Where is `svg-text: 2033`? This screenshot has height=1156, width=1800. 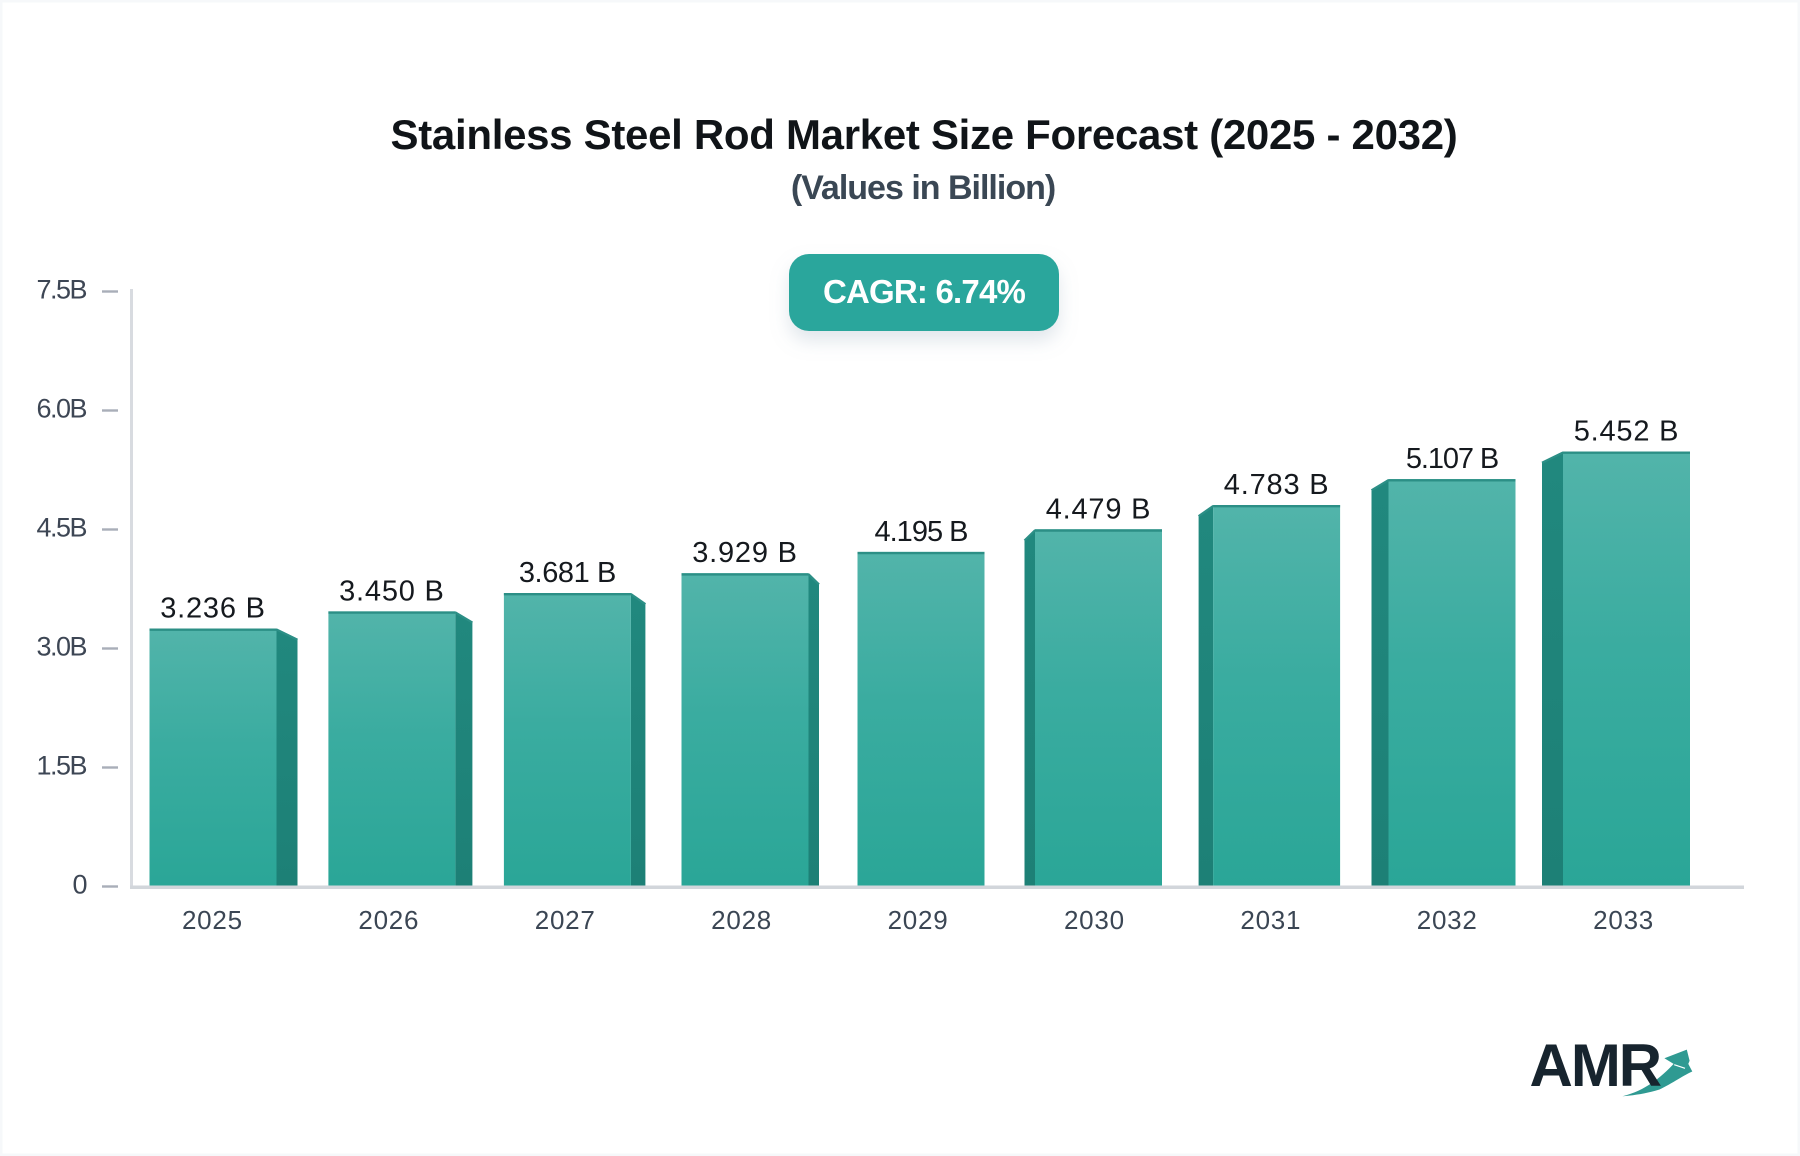
svg-text: 2033 is located at coordinates (1623, 920).